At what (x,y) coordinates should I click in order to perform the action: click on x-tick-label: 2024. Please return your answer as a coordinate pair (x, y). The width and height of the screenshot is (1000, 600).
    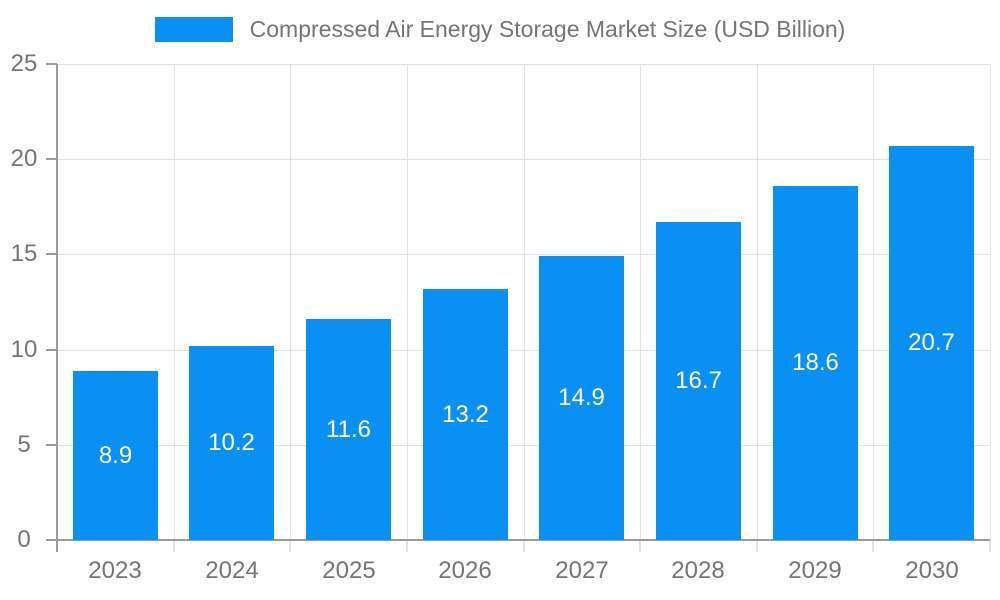
    Looking at the image, I should click on (232, 570).